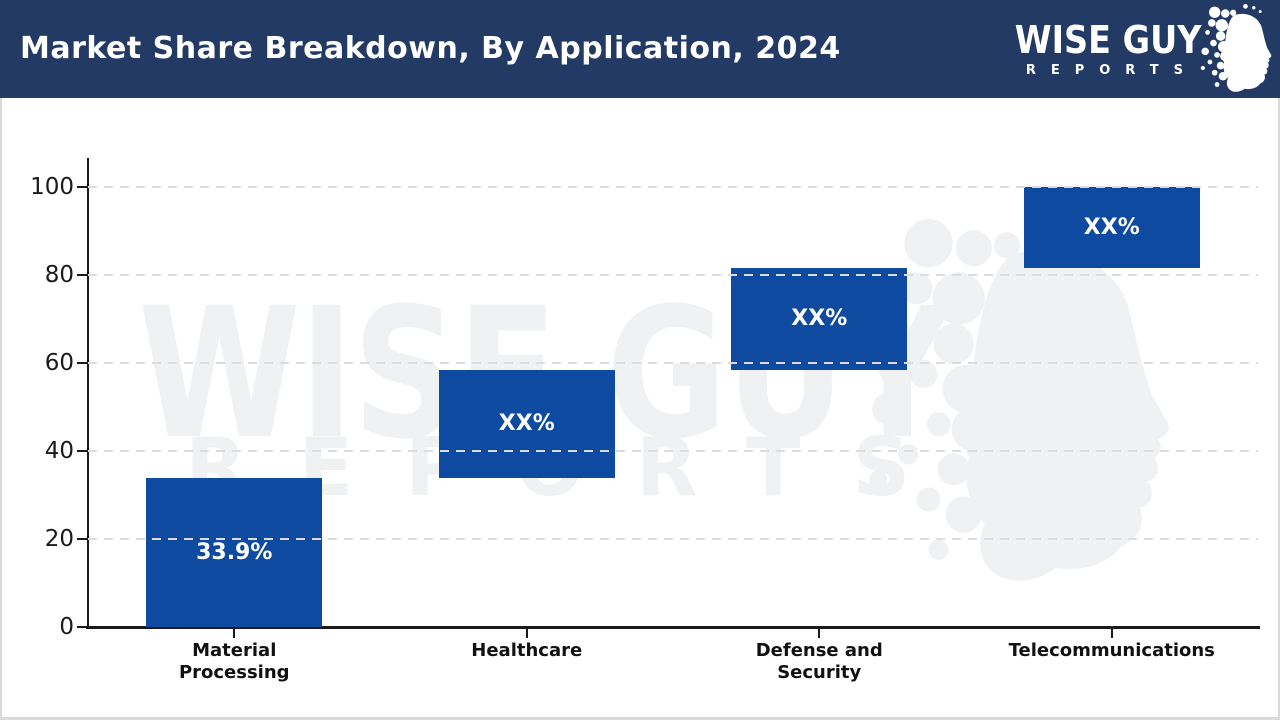 Image resolution: width=1280 pixels, height=720 pixels. Describe the element at coordinates (1108, 40) in the screenshot. I see `logo-wordmark: WISE GUY` at that location.